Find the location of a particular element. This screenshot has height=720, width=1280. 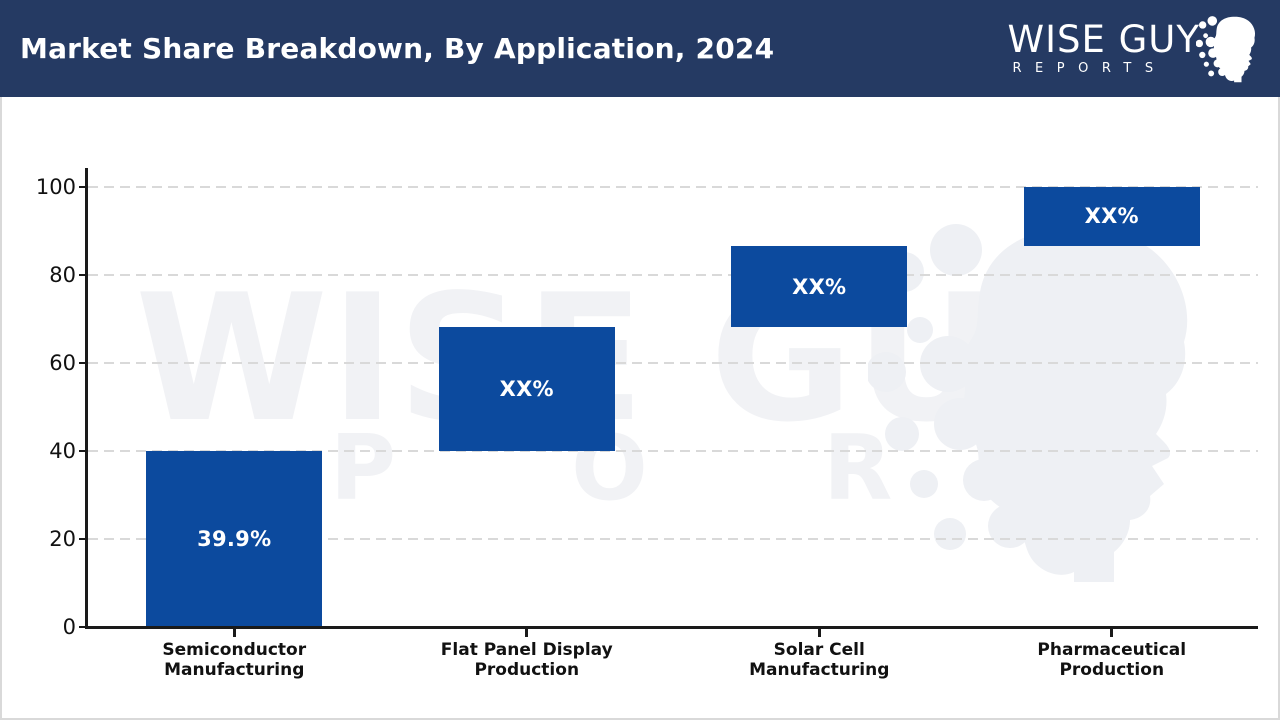

category-label-line: Semiconductor is located at coordinates (234, 650).